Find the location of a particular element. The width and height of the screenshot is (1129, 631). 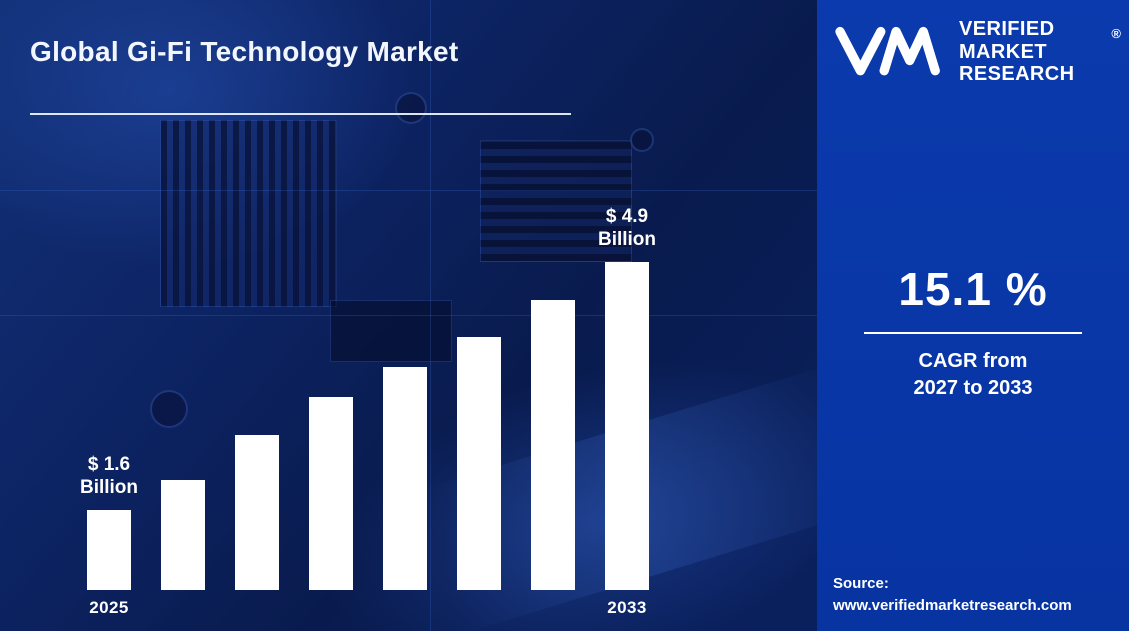

brand-line-1: VERIFIED is located at coordinates (1007, 29).